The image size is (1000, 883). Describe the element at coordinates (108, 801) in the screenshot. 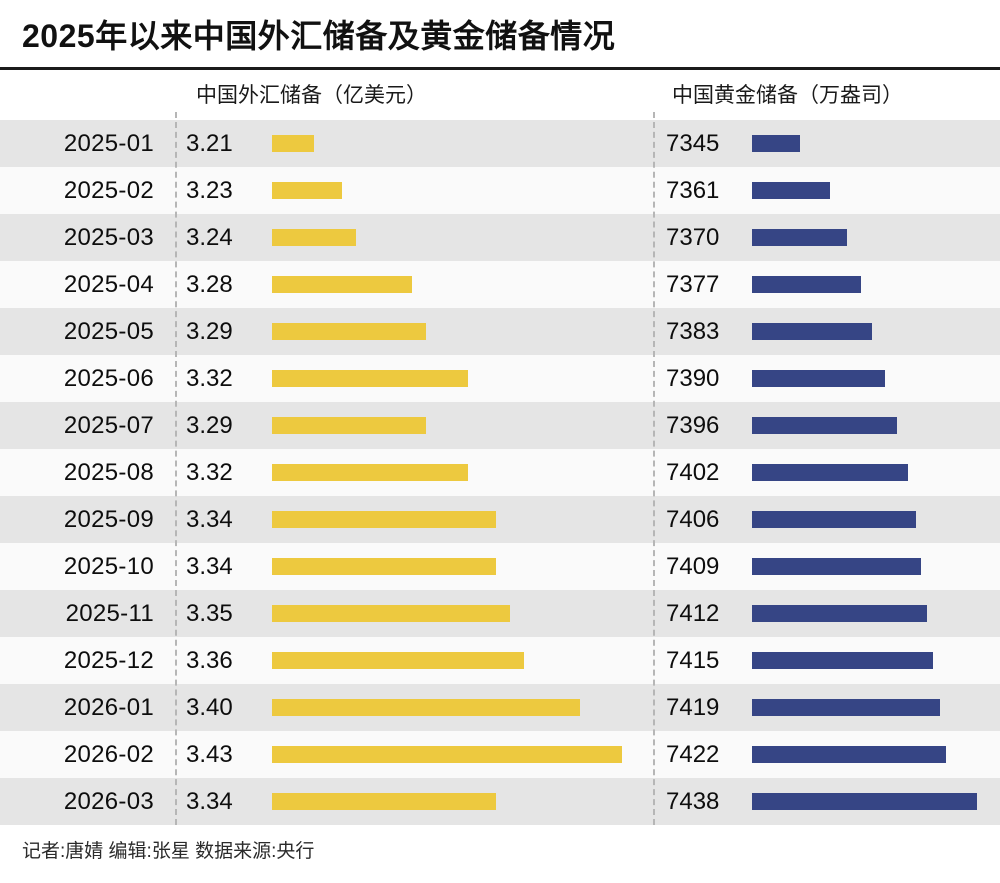

I see `row-month-label: 2026-03` at that location.